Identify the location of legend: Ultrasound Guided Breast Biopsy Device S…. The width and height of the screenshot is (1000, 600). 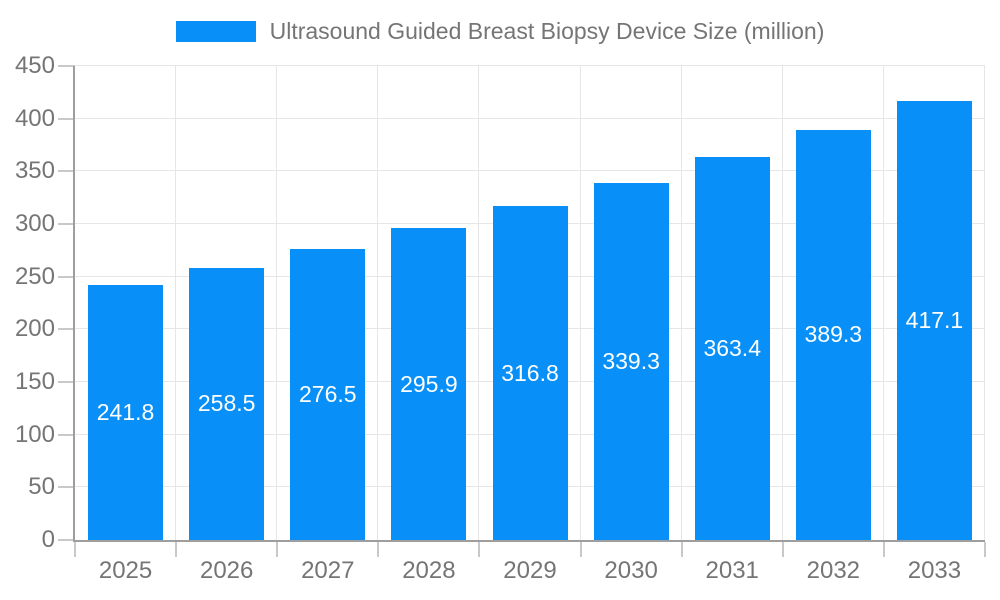
(500, 31).